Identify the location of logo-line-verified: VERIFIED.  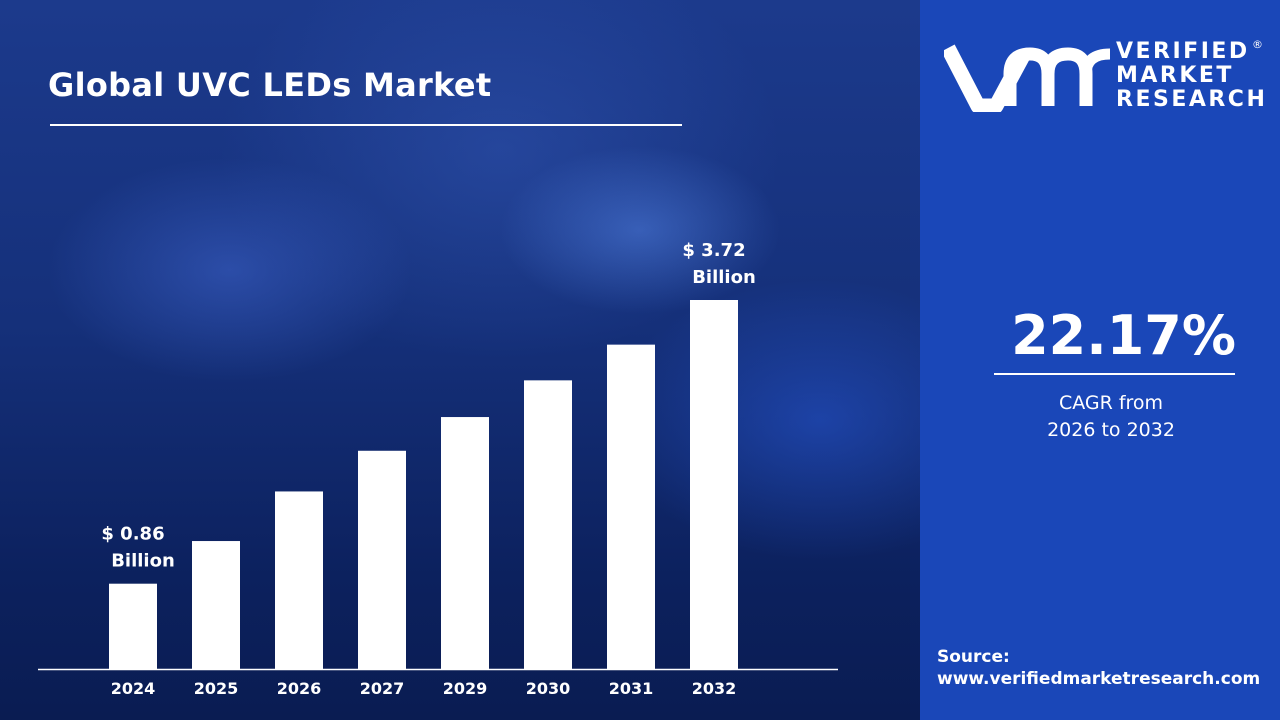
(1183, 51).